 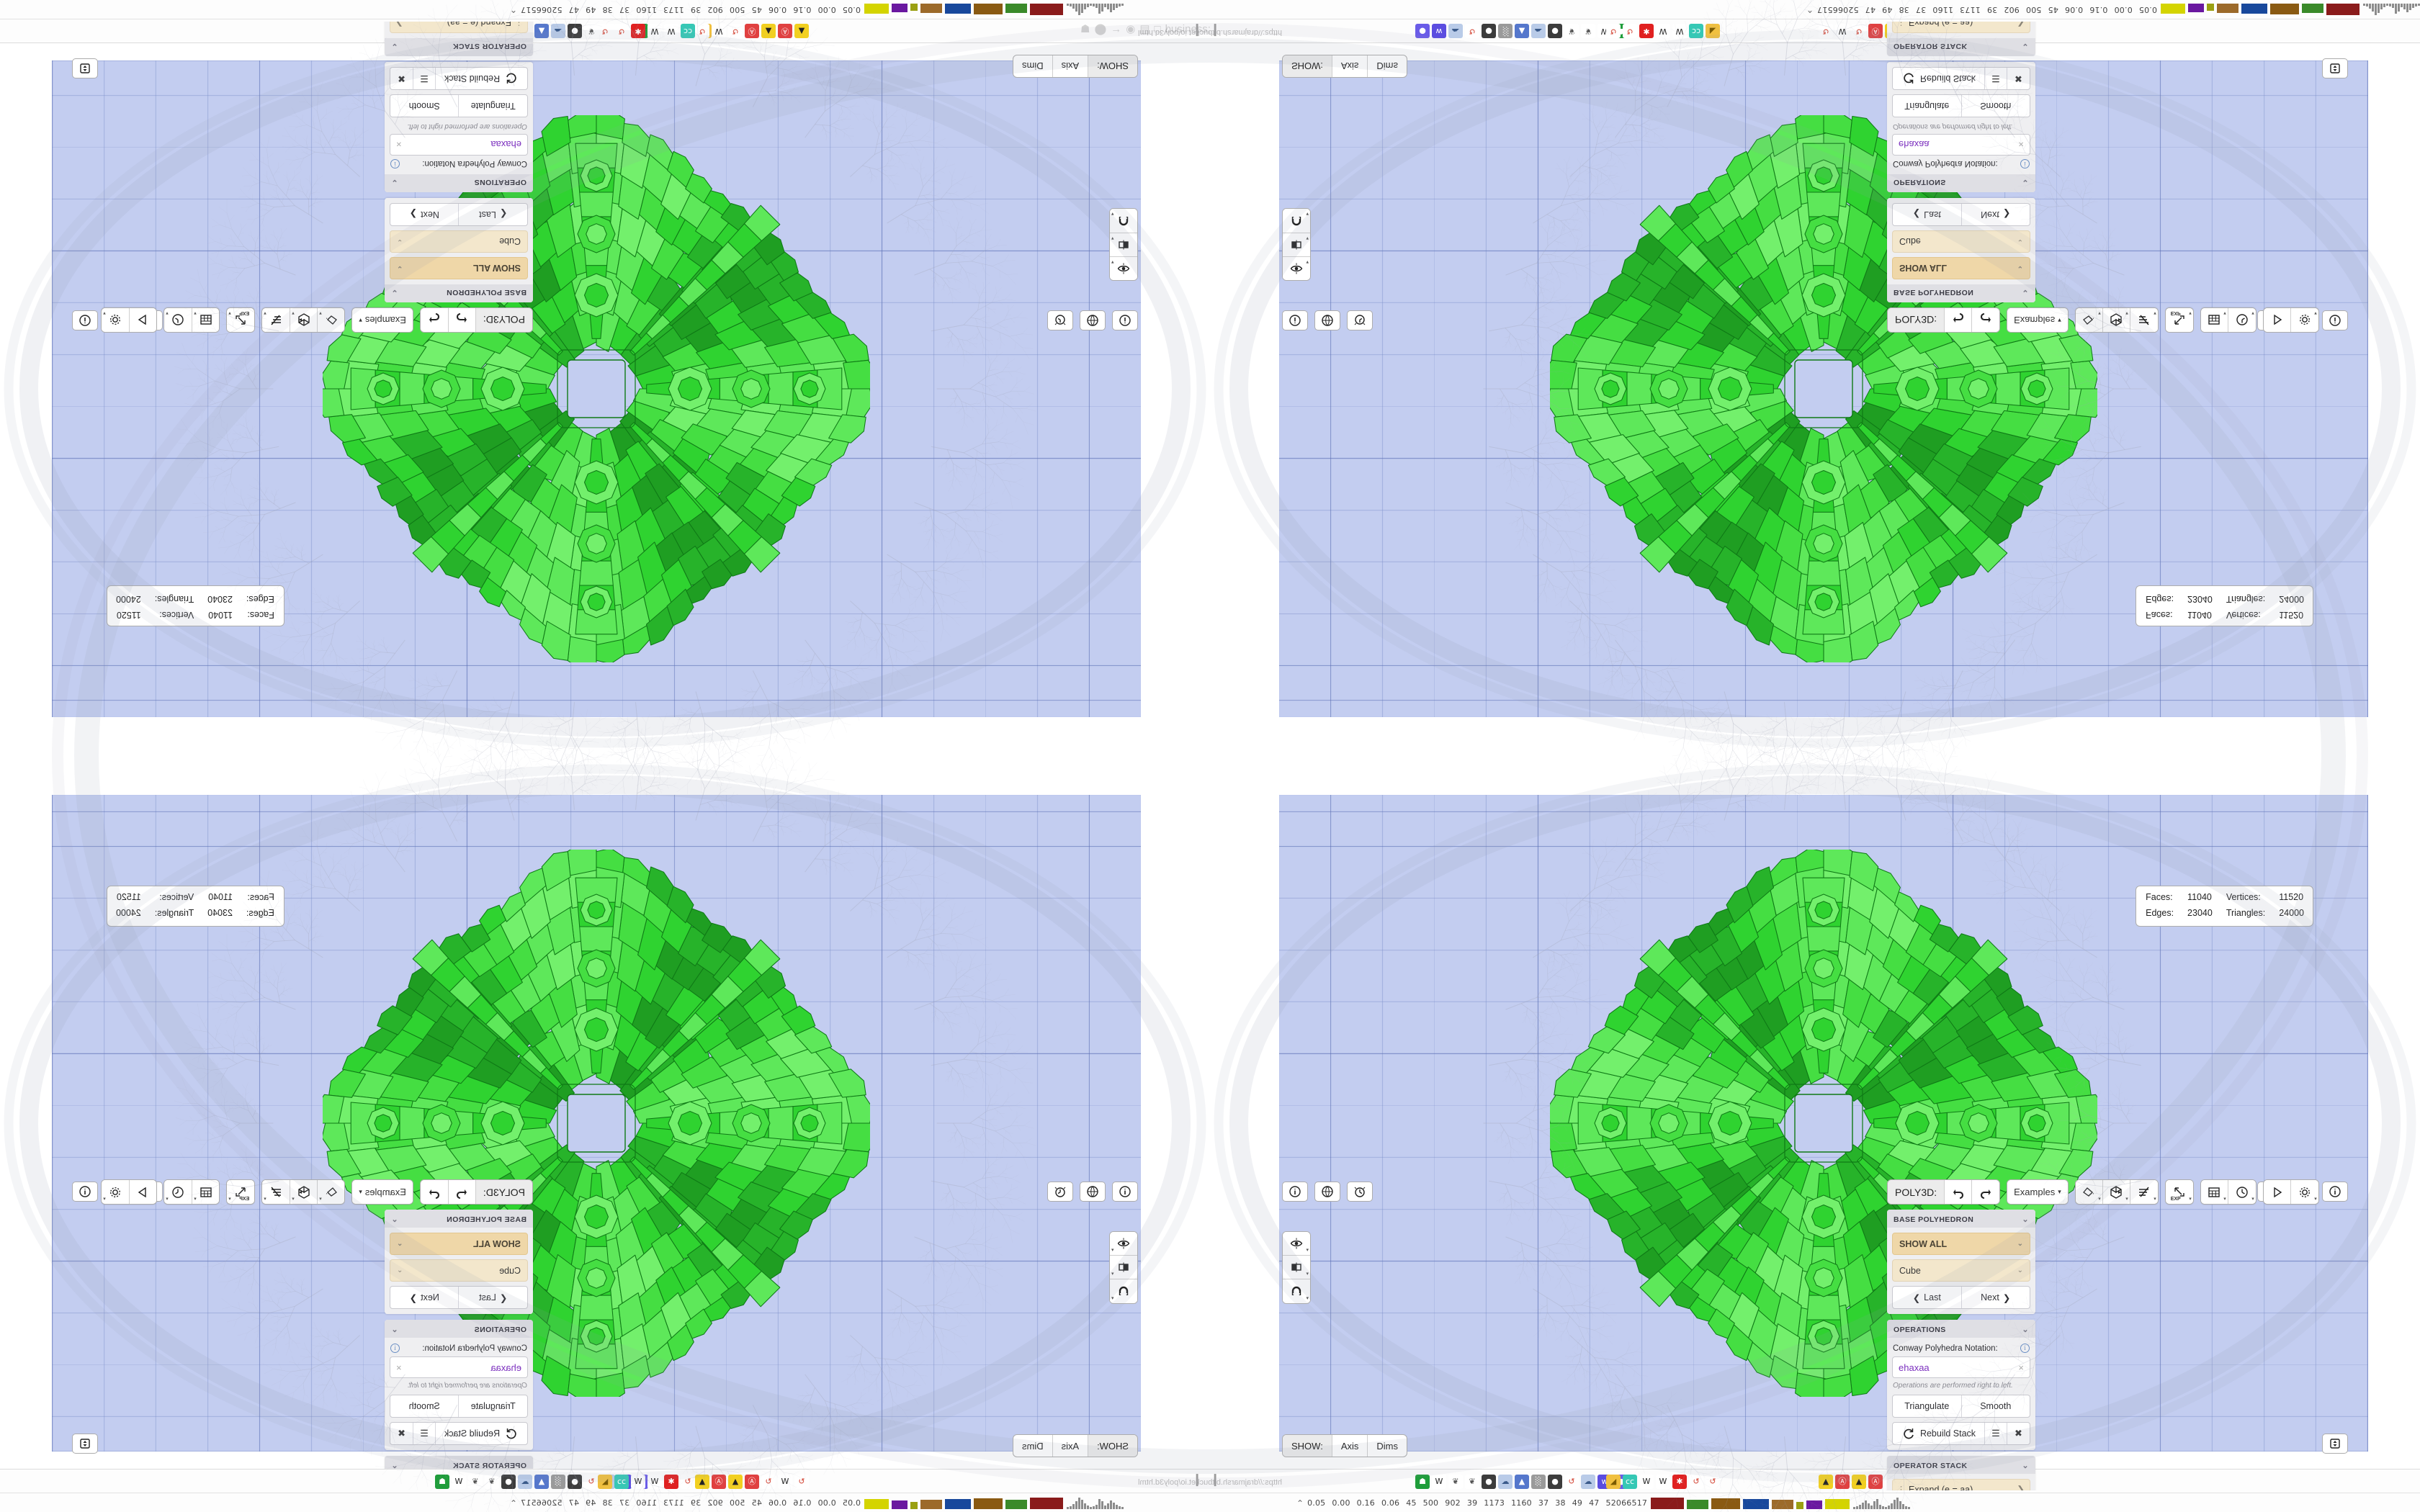 What do you see at coordinates (276, 320) in the screenshot?
I see `lines-style-icon: ▾` at bounding box center [276, 320].